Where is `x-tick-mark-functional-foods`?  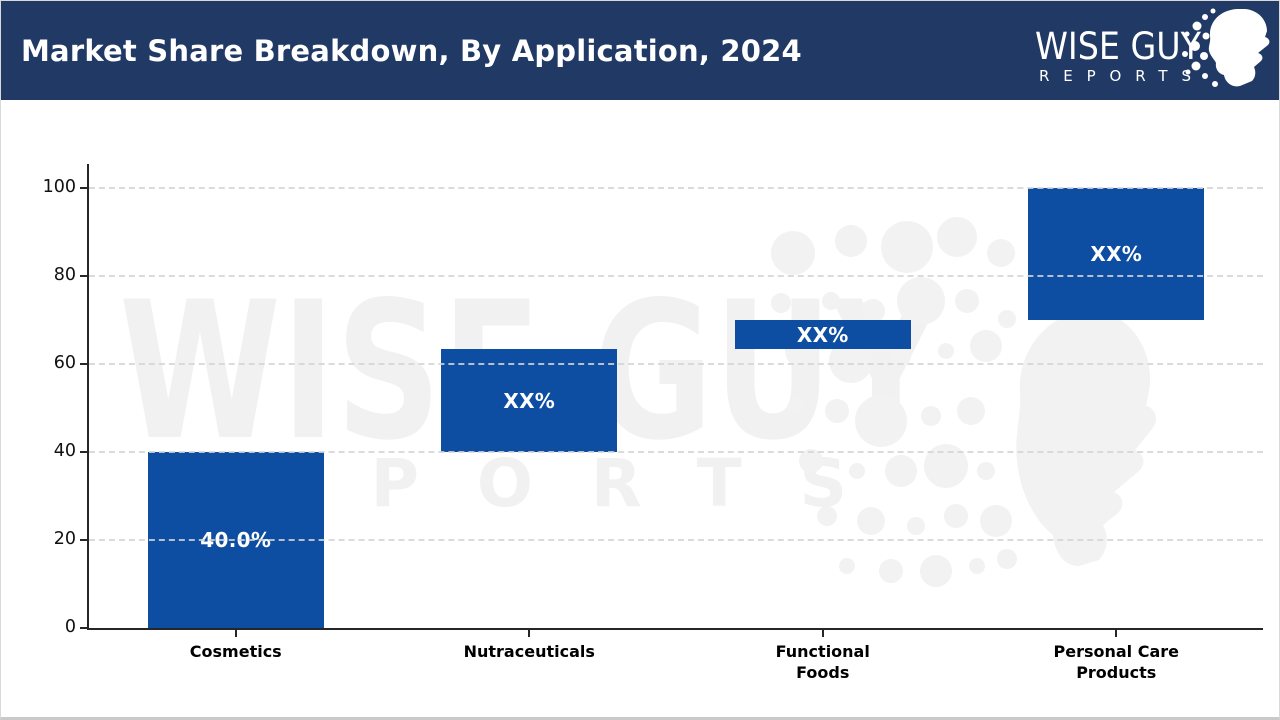 x-tick-mark-functional-foods is located at coordinates (822, 633).